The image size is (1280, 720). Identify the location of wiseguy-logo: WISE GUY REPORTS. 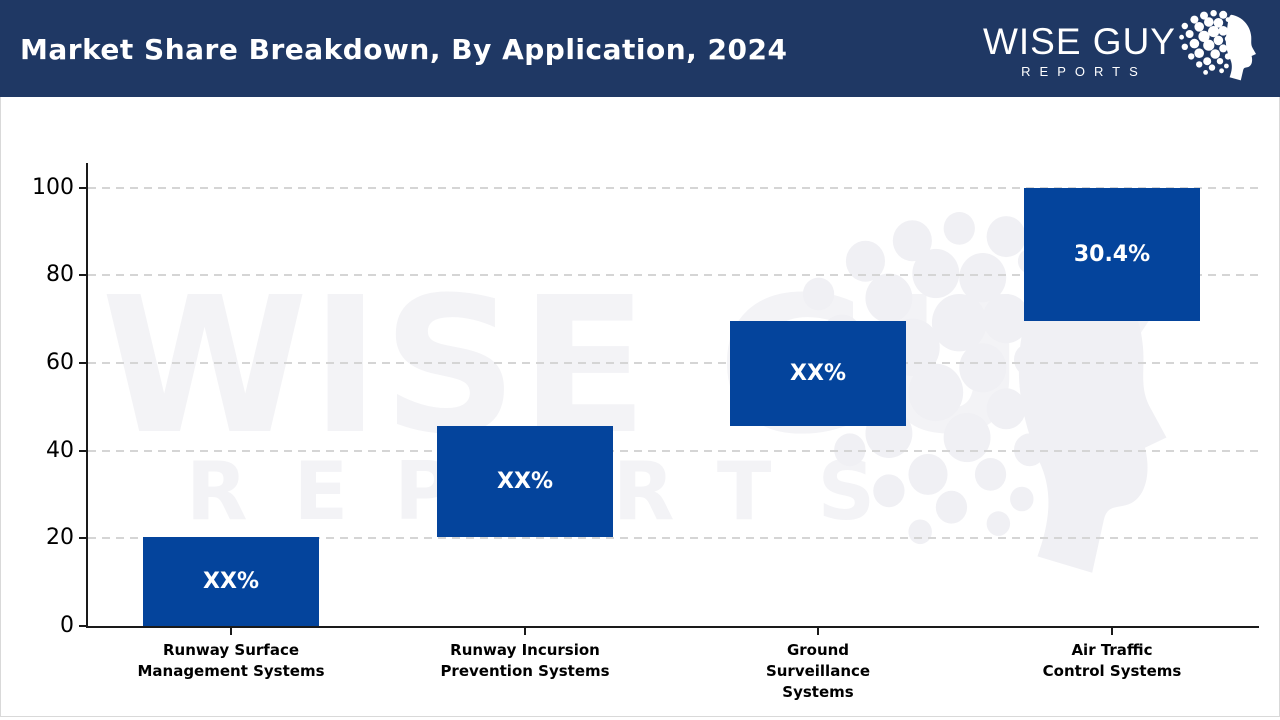
(1127, 50).